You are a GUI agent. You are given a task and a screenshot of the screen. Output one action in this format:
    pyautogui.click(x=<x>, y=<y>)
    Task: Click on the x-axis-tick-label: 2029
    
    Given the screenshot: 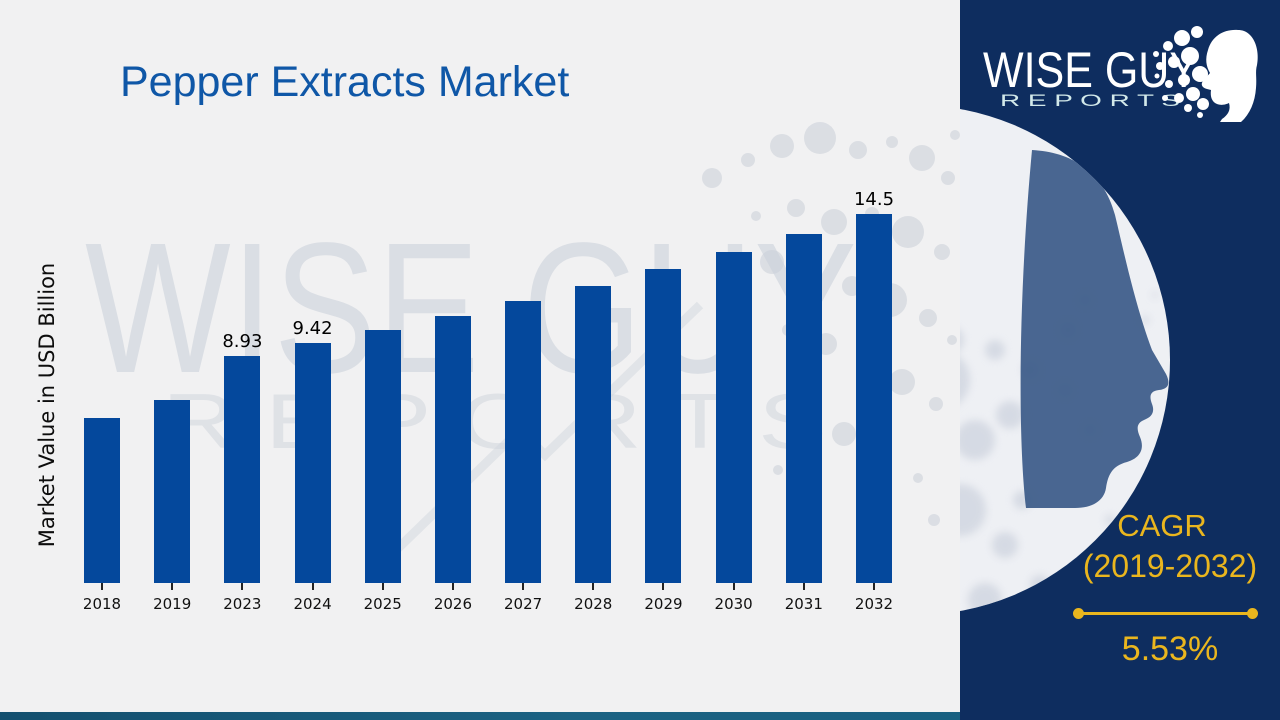 What is the action you would take?
    pyautogui.click(x=663, y=604)
    